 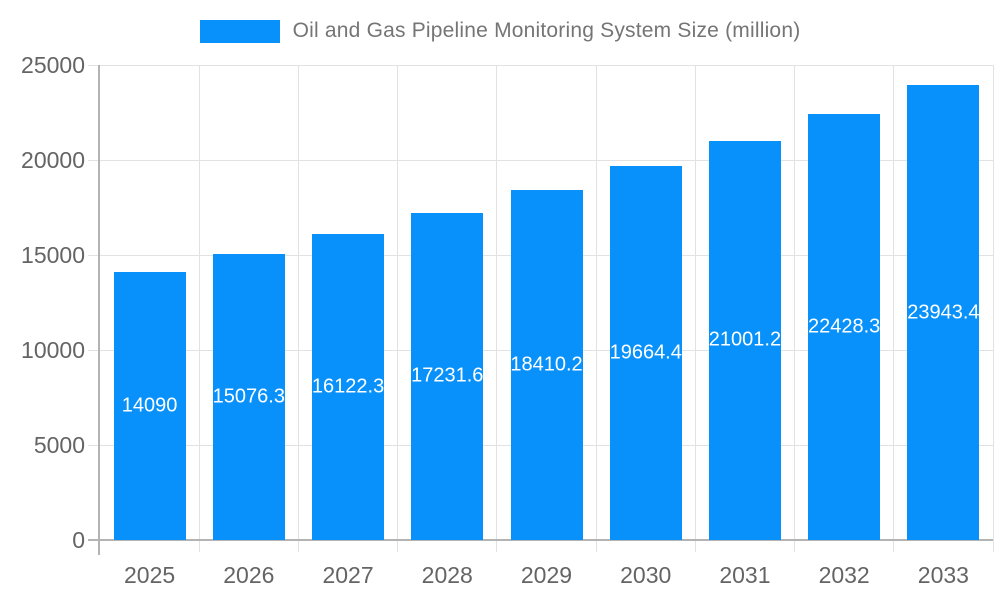 I want to click on bar-value-label: 21001.2, so click(x=744, y=339).